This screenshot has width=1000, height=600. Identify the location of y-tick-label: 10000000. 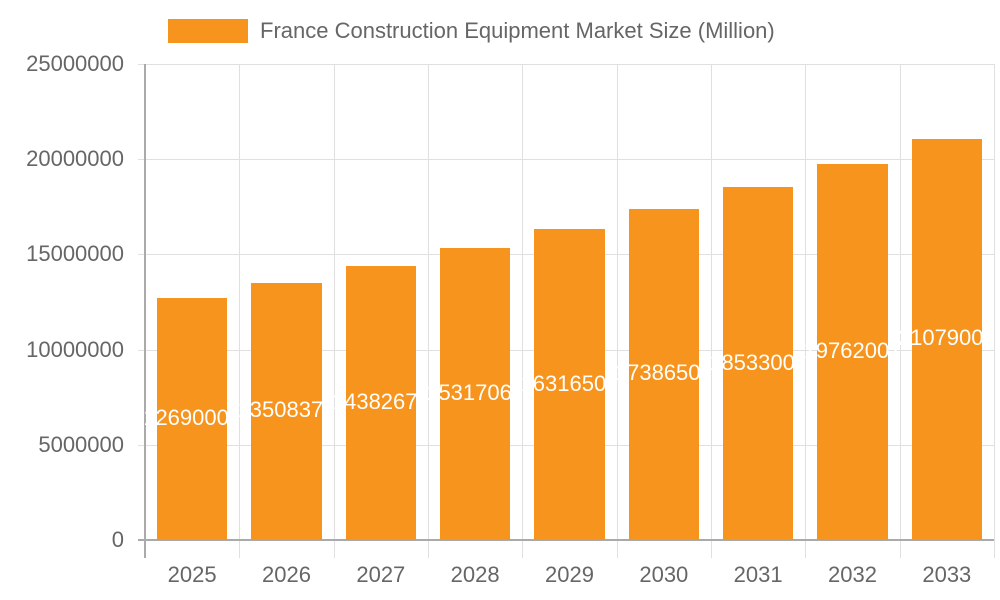
(75, 349).